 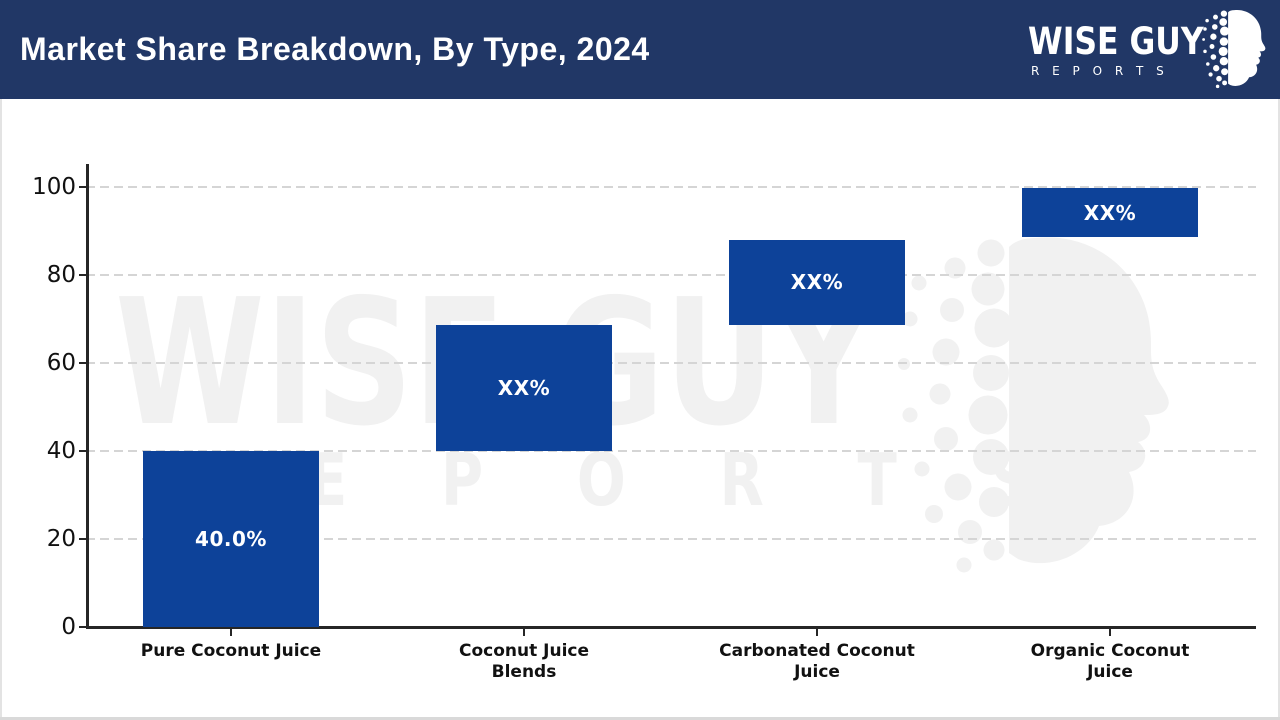 I want to click on bar-pure-coconut-juice: 40.0%, so click(x=231, y=539).